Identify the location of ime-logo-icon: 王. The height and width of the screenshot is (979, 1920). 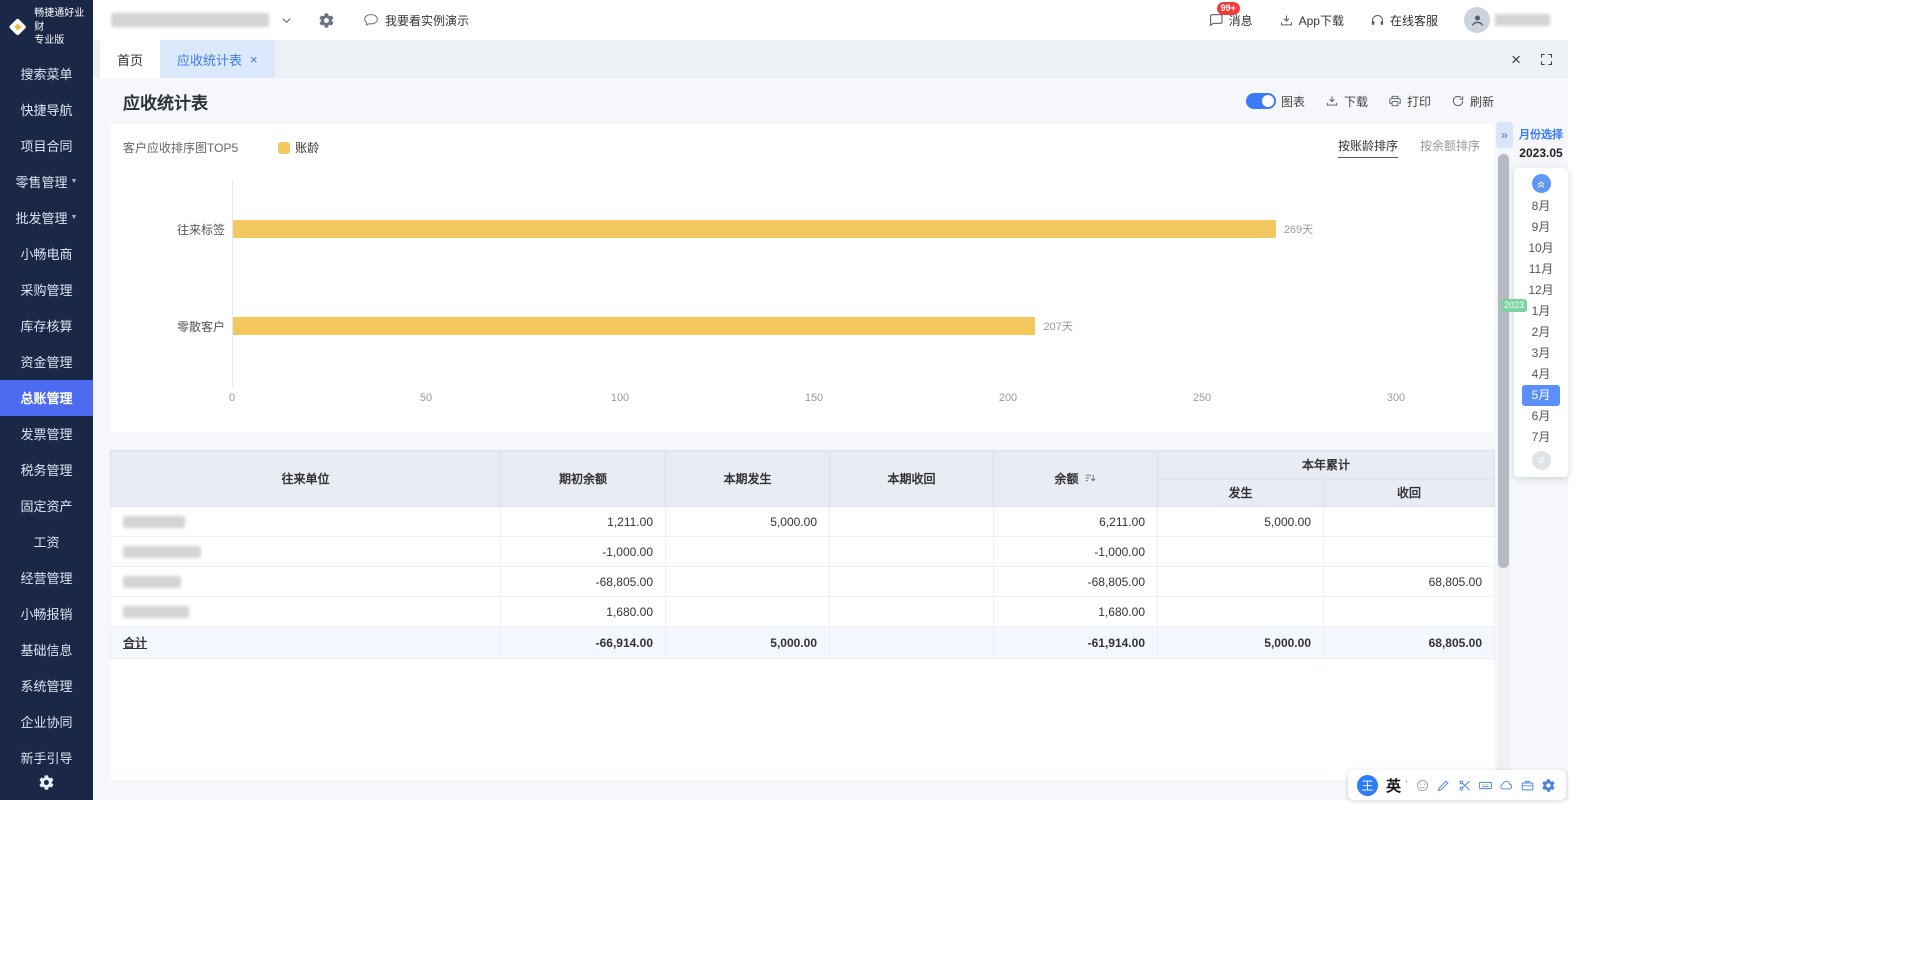
(1367, 785).